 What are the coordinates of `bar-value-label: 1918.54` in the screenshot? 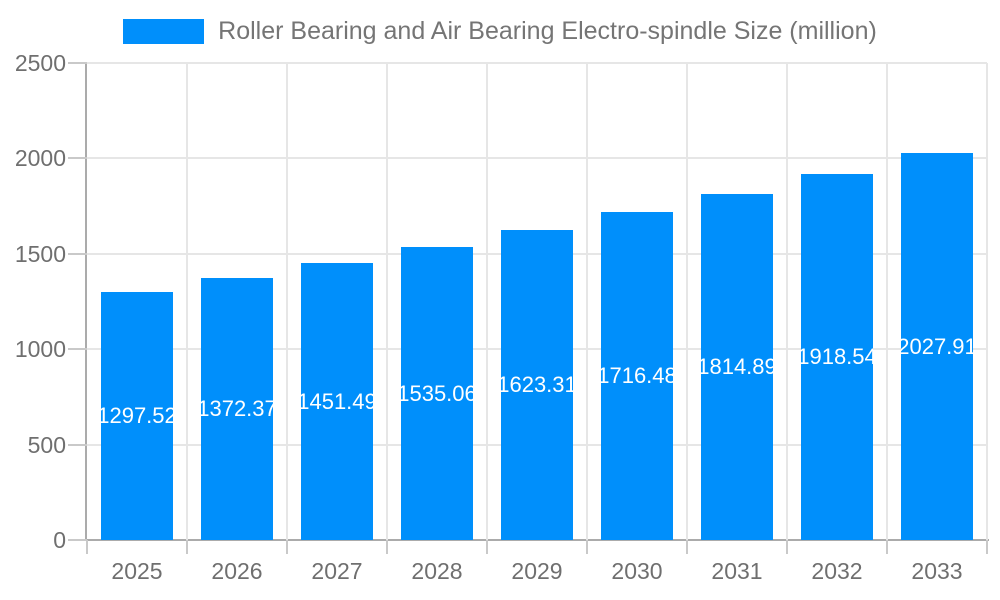 It's located at (837, 356).